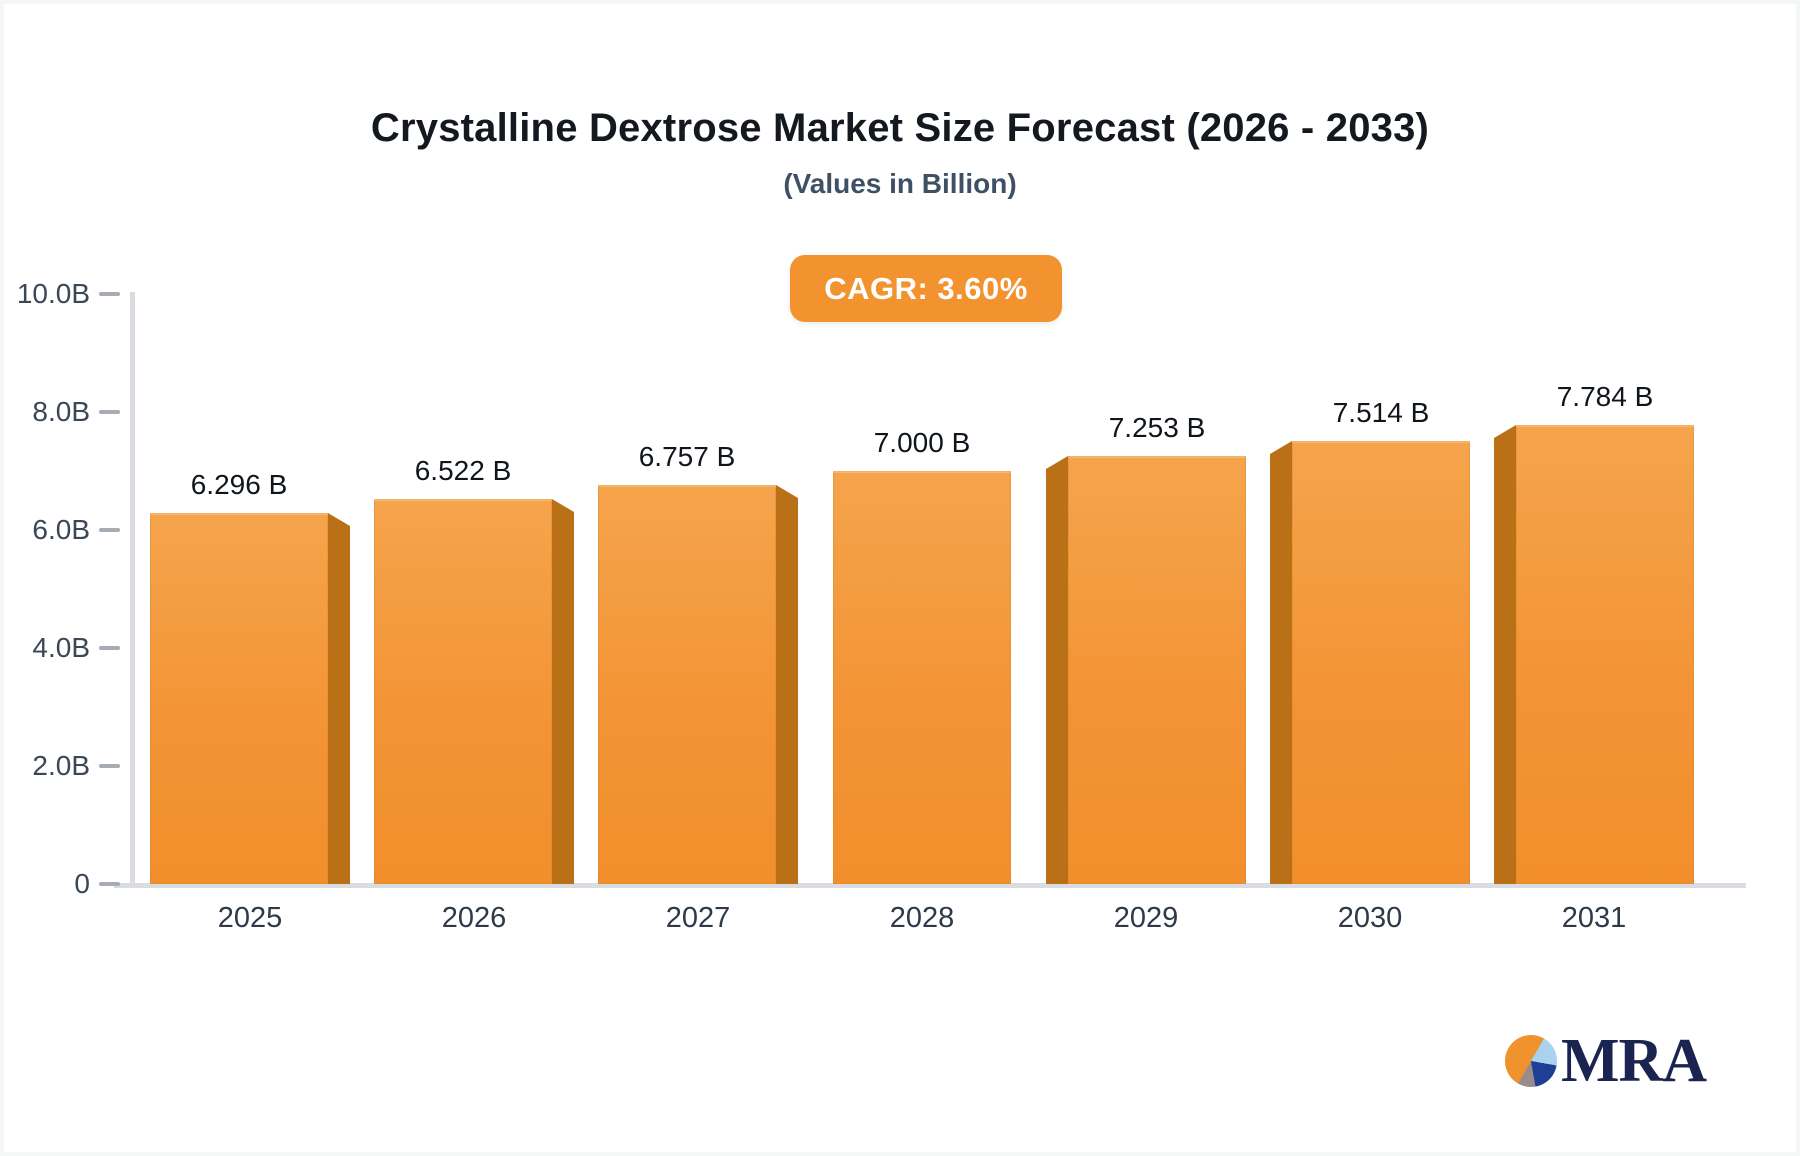  I want to click on x-axis-tick-label: 2026, so click(474, 918).